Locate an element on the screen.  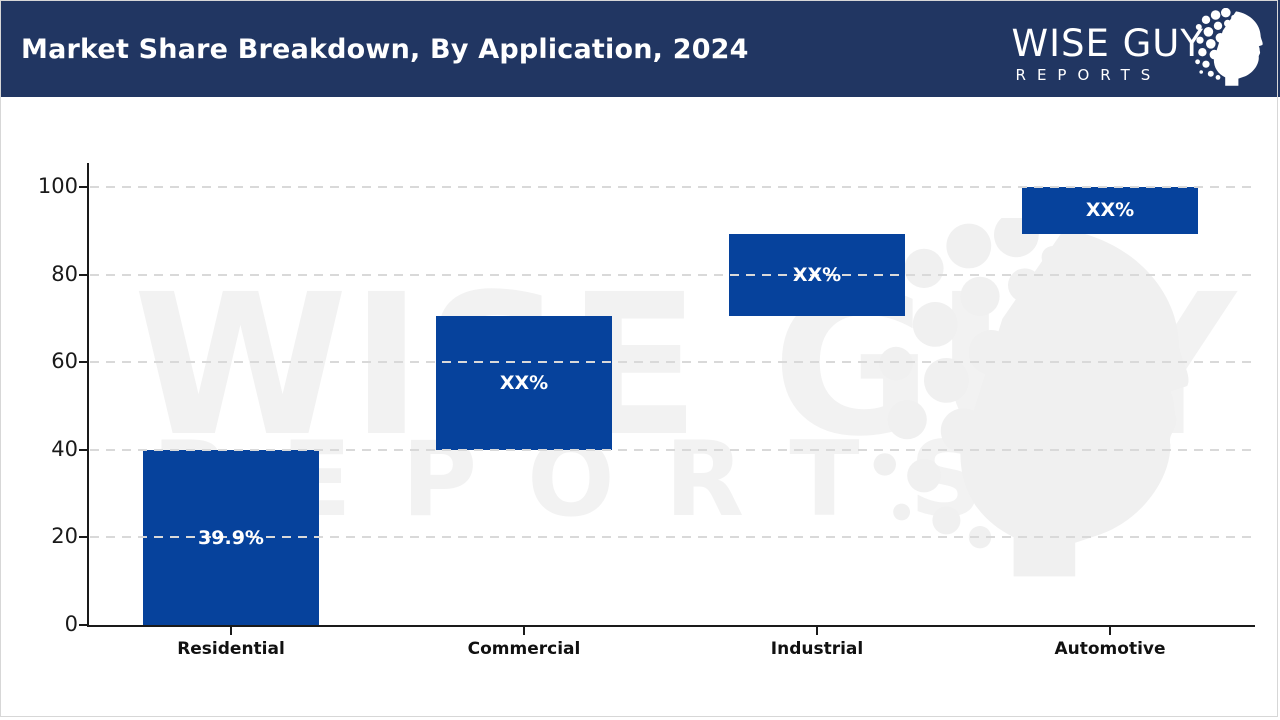
bar-commercial is located at coordinates (524, 383).